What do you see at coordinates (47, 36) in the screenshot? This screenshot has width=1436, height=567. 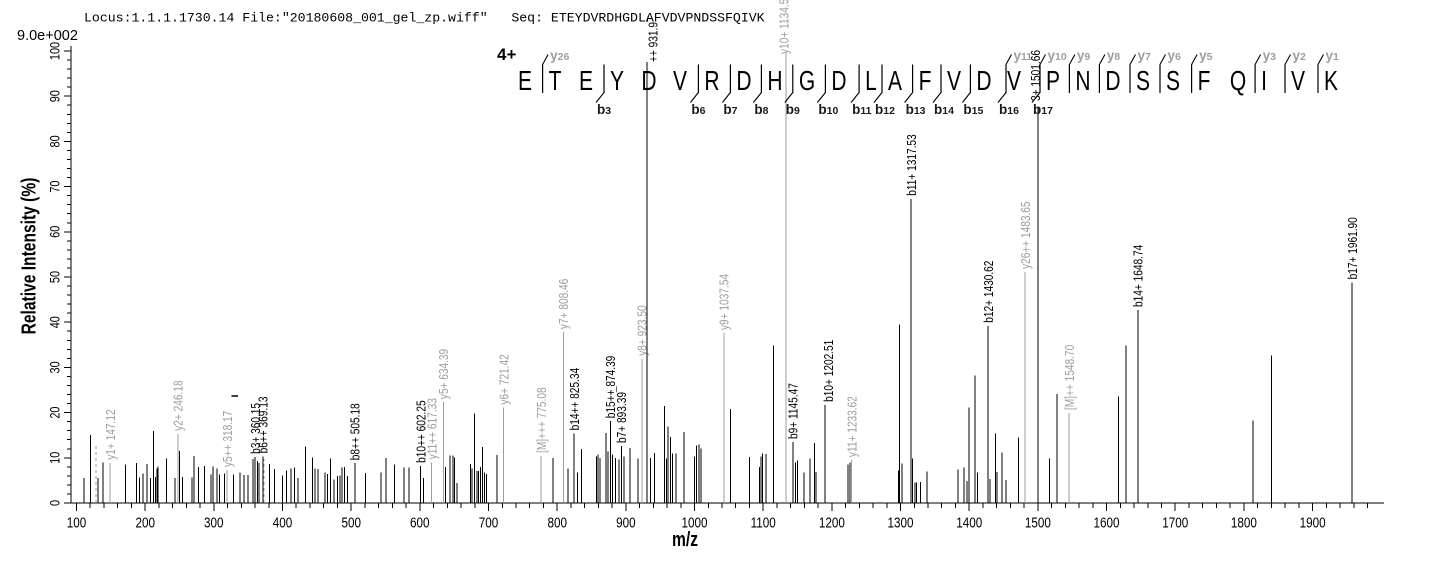 I see `svg-text: 9.0e+002` at bounding box center [47, 36].